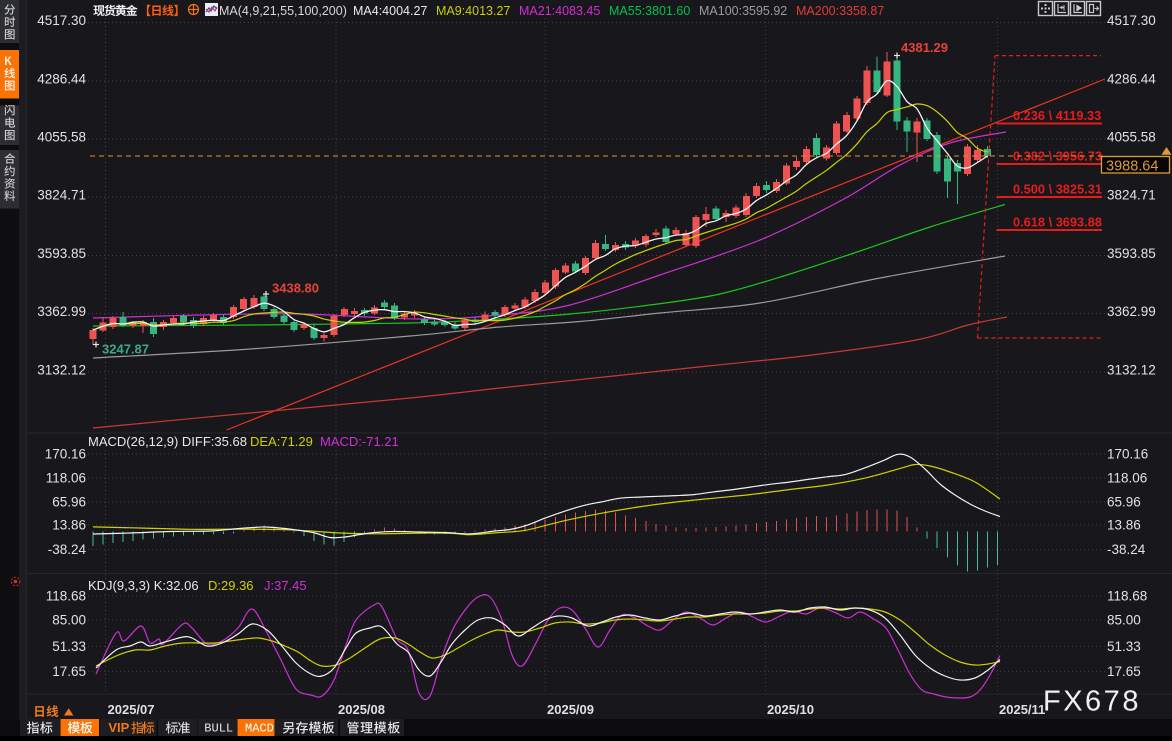 The width and height of the screenshot is (1172, 741). Describe the element at coordinates (361, 709) in the screenshot. I see `svg-text: 2025/08` at that location.